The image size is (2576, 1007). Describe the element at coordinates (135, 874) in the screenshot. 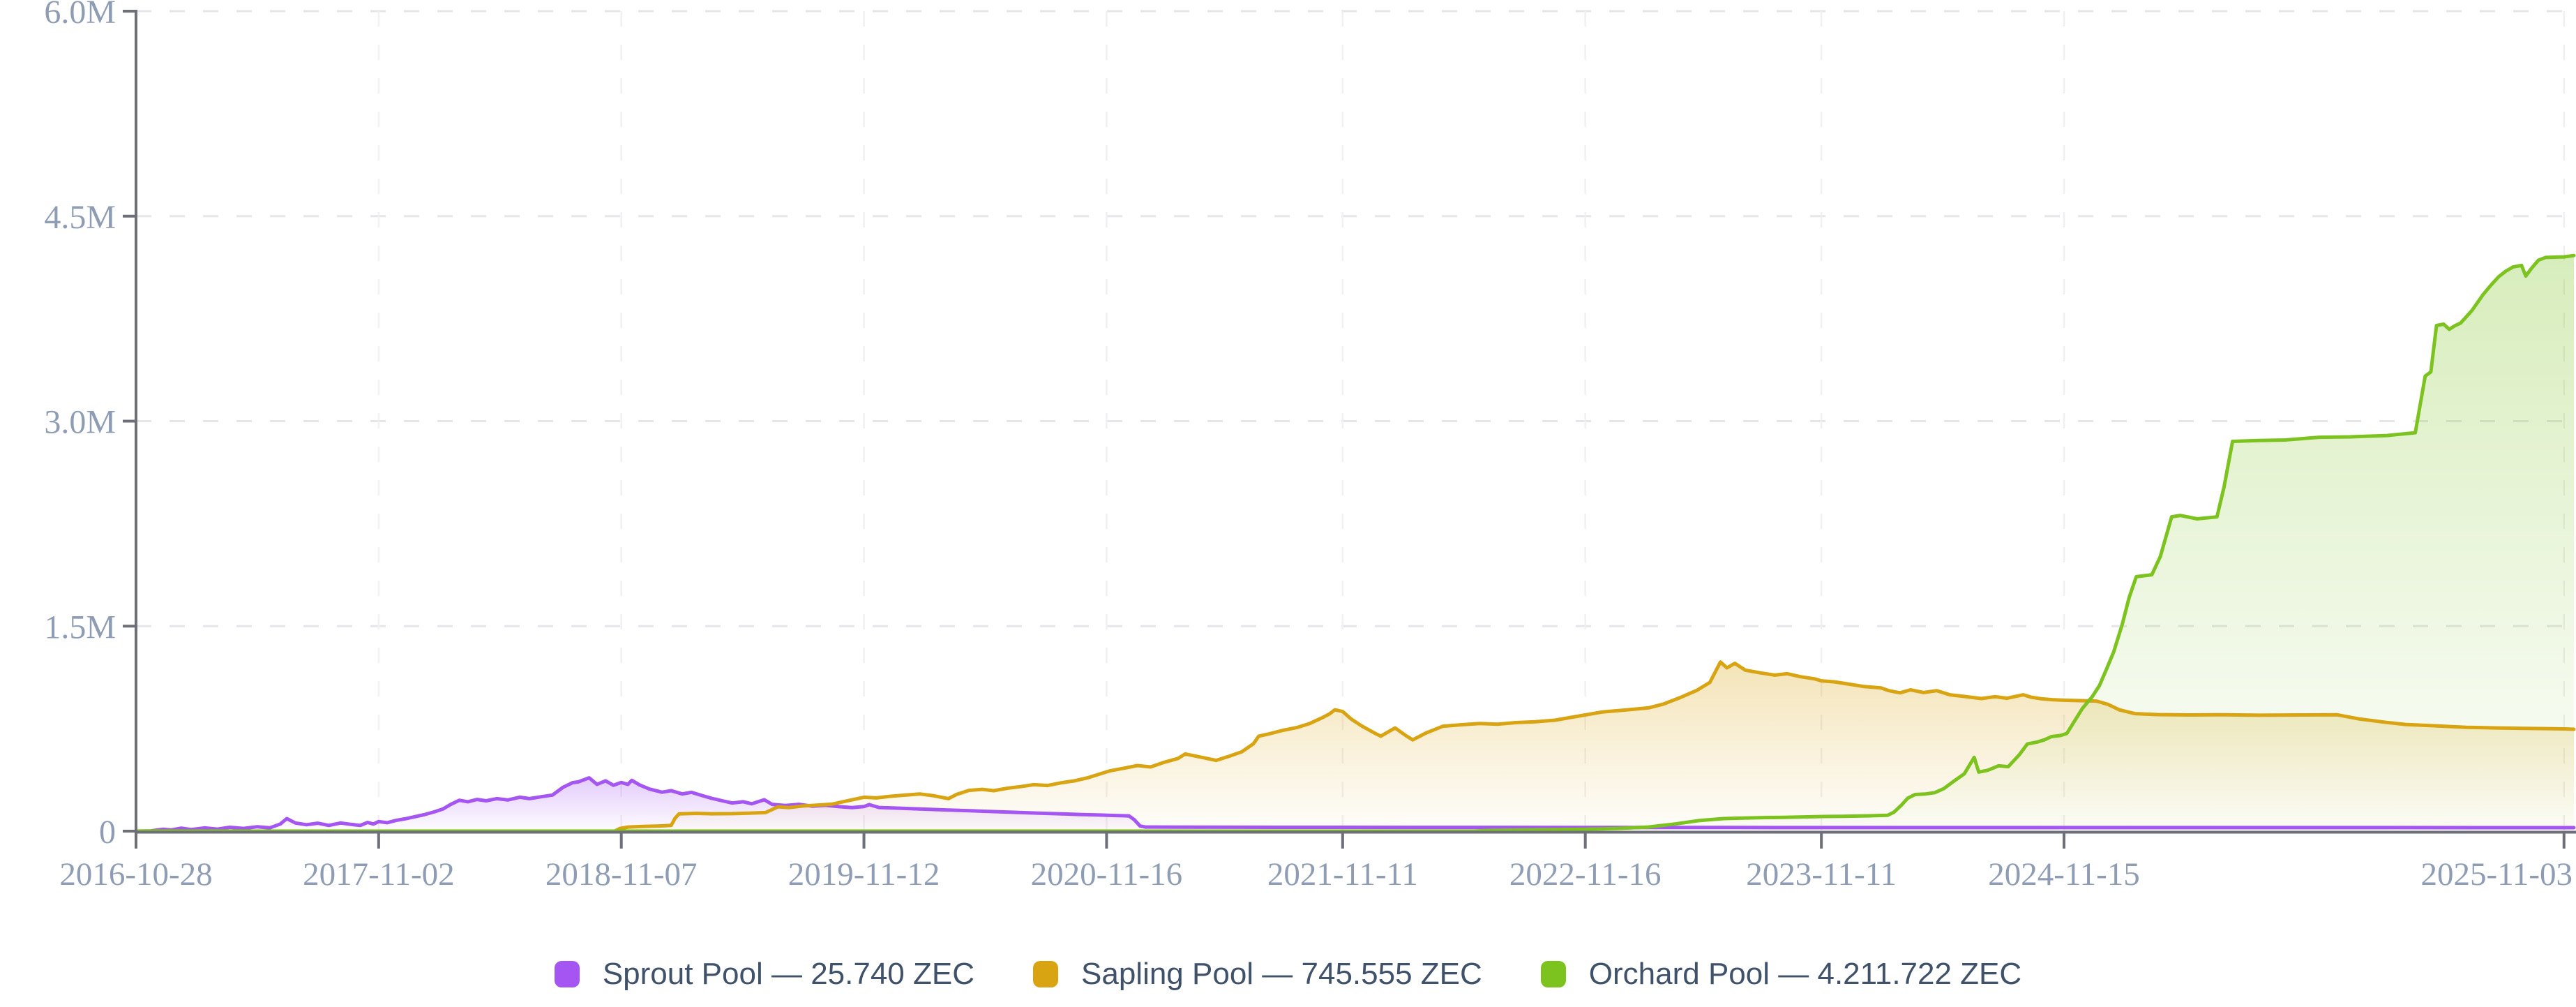

I see `x-axis-label-2016-10-28: 2016-10-28` at that location.